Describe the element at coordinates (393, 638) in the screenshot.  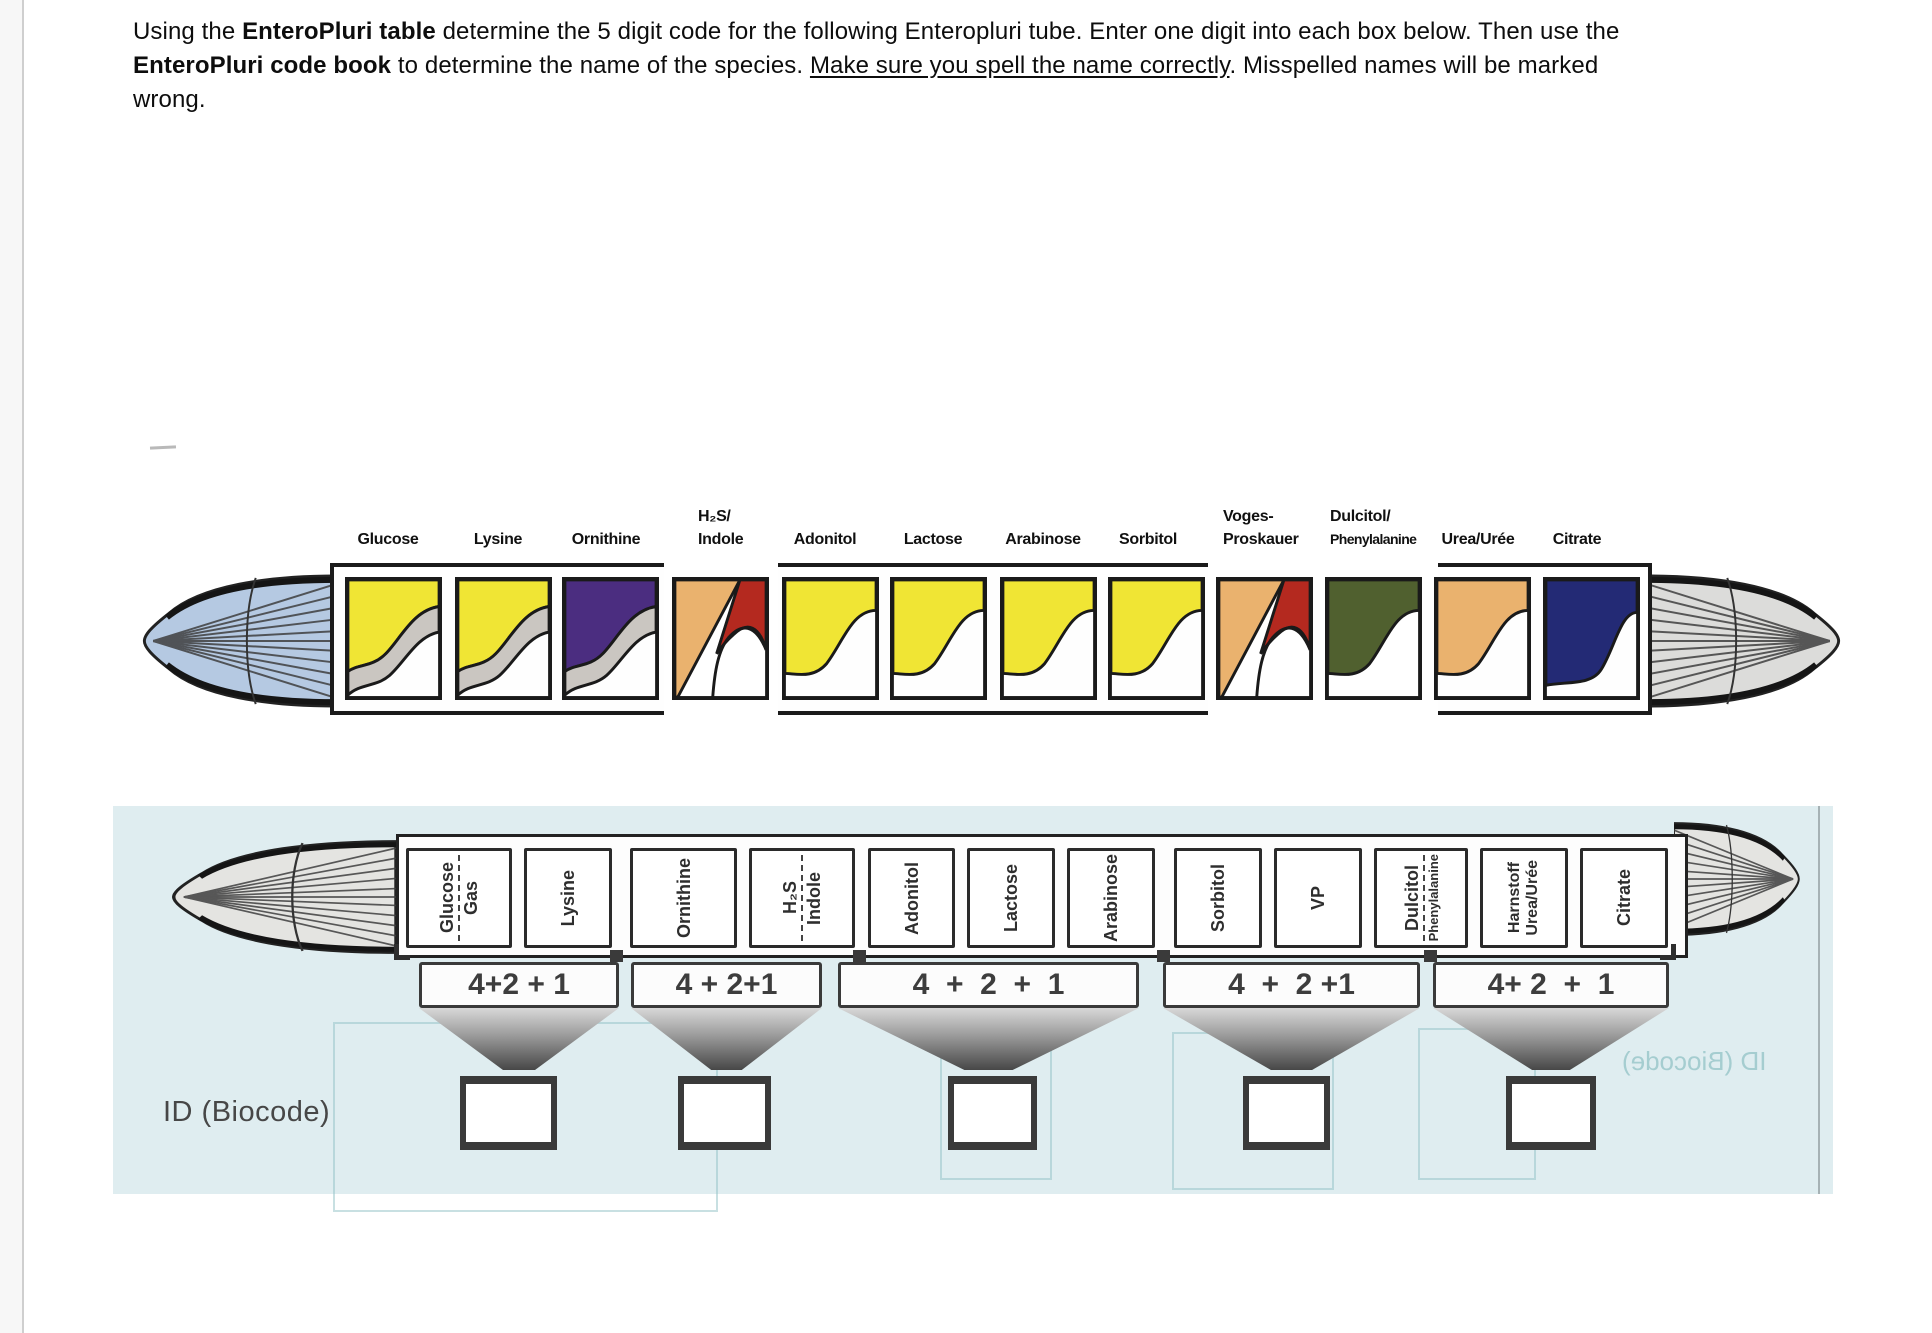
I see `compartment-glucose` at that location.